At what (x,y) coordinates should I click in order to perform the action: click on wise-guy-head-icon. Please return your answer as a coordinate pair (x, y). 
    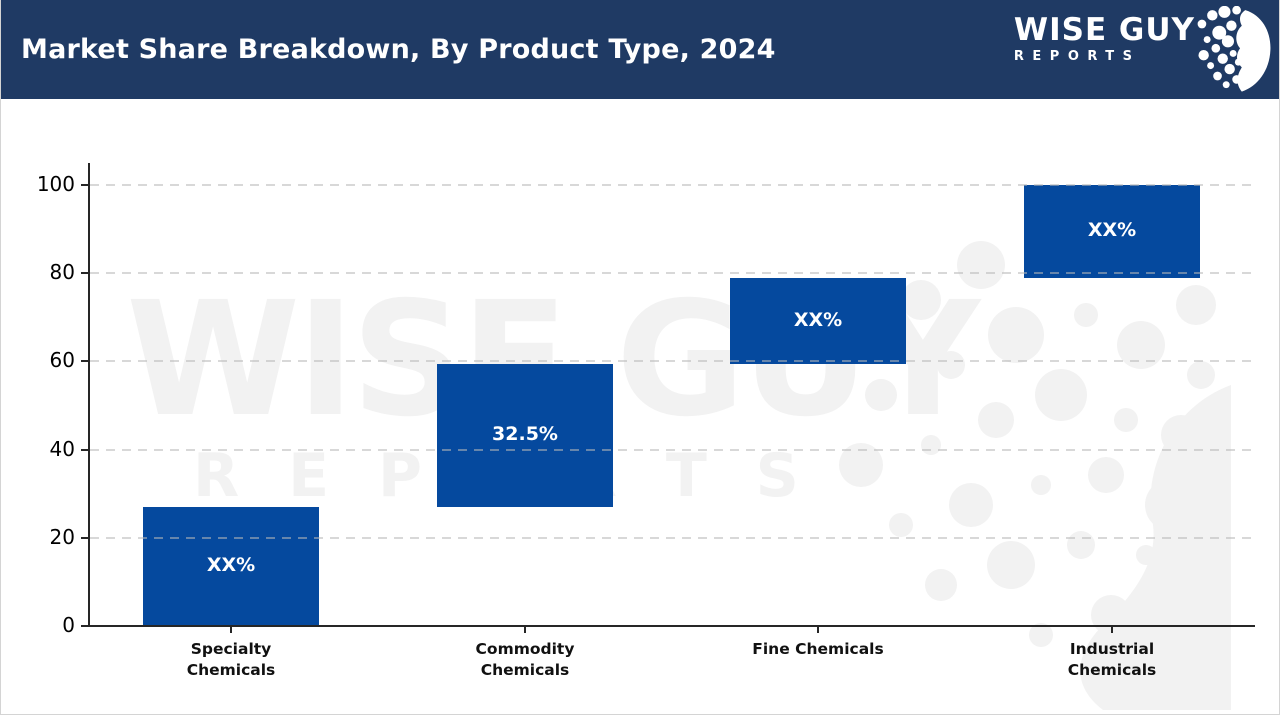
    Looking at the image, I should click on (1234, 49).